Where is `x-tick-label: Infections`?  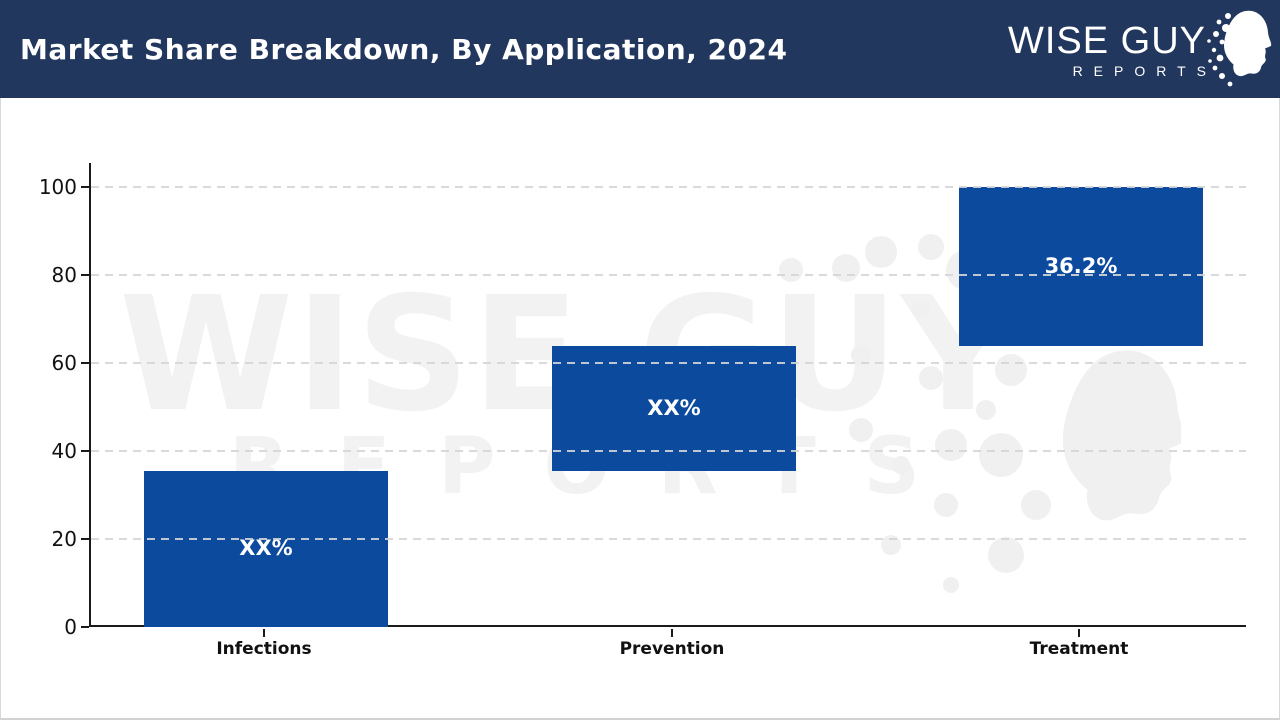 x-tick-label: Infections is located at coordinates (264, 649).